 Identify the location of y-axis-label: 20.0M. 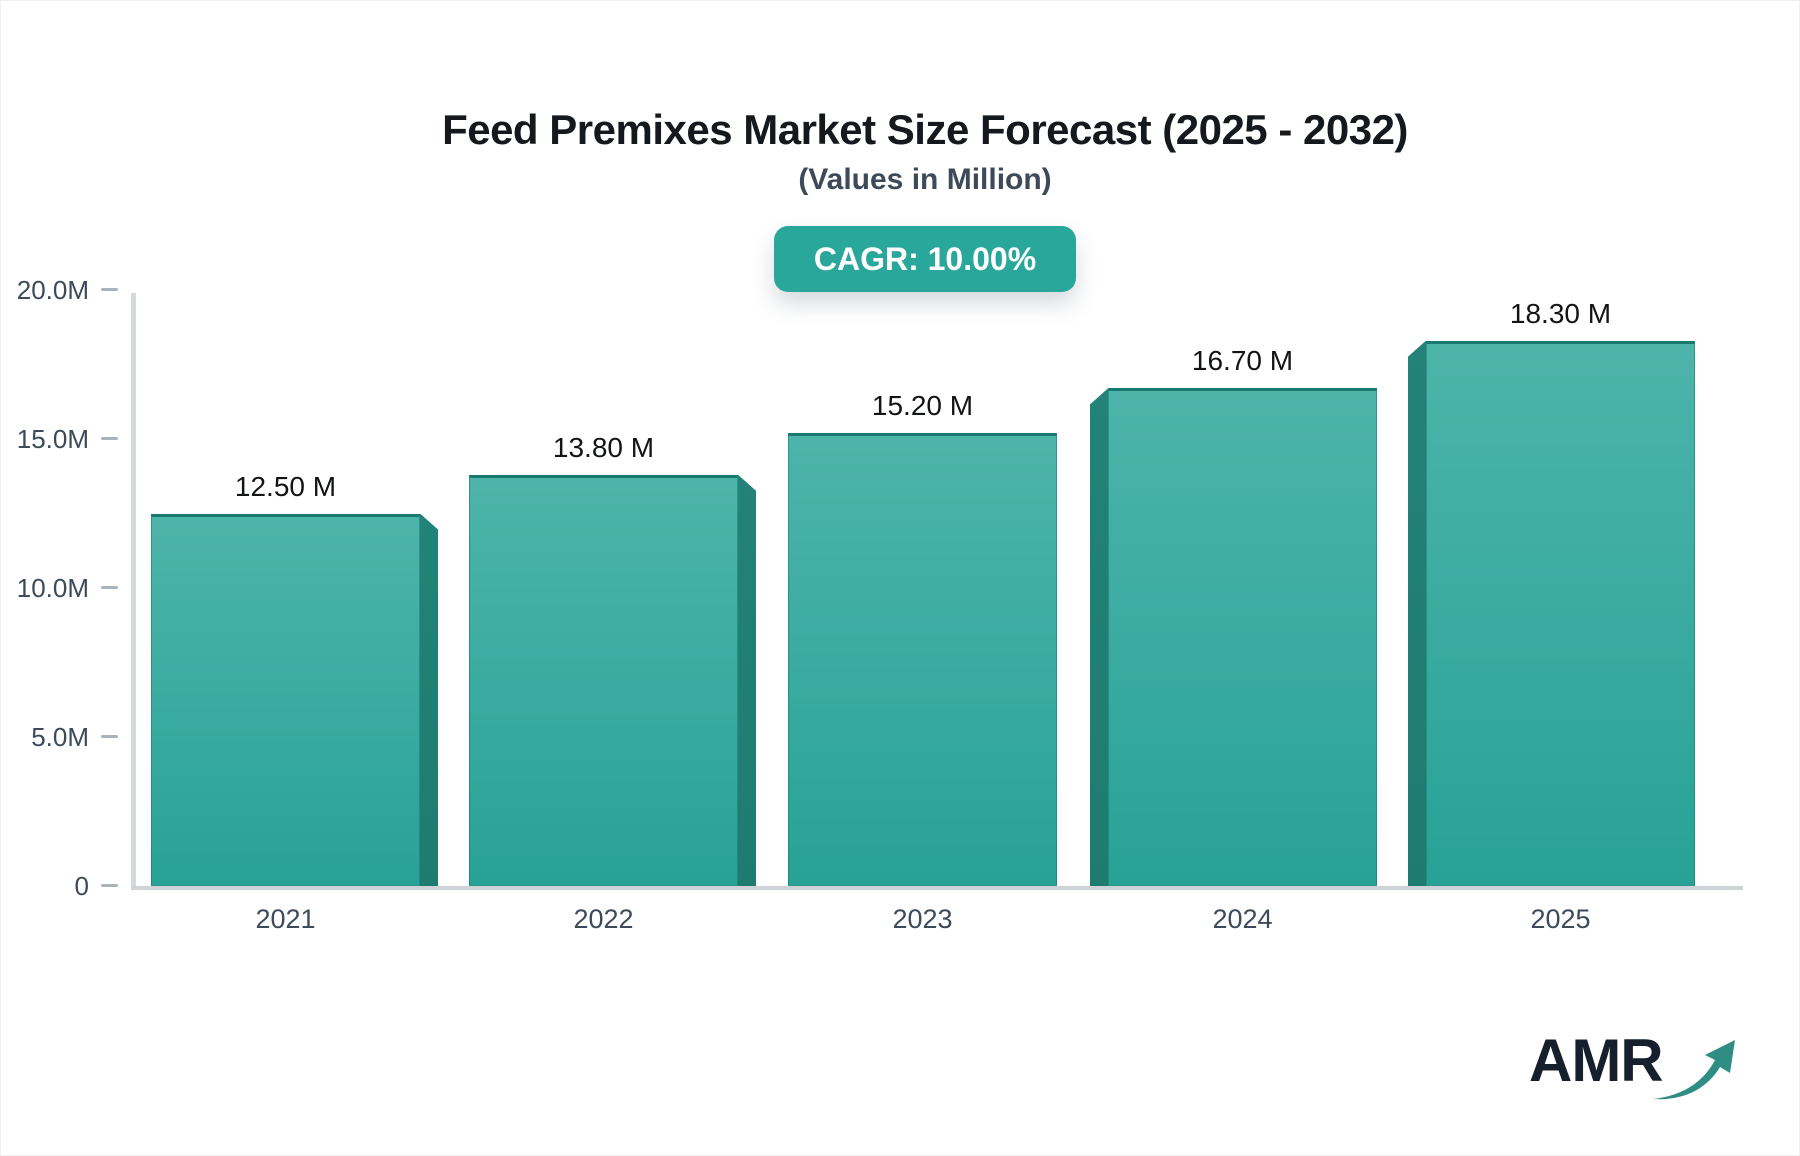
(52, 290).